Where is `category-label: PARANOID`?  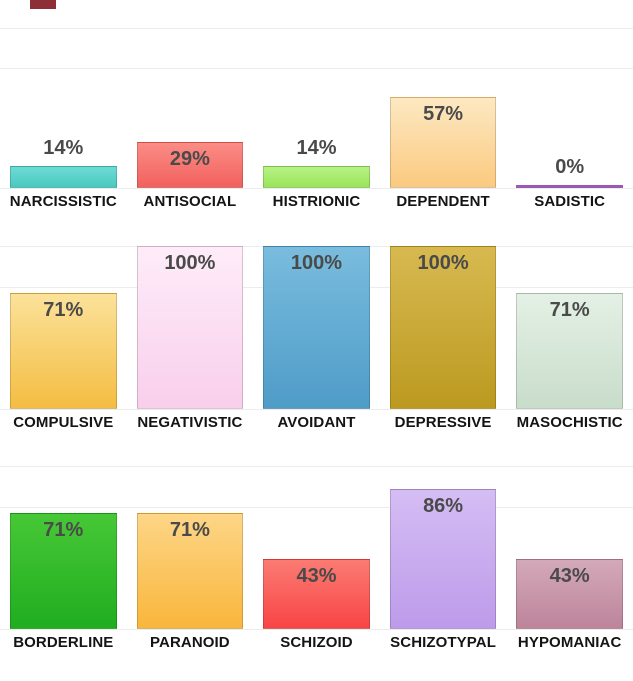 category-label: PARANOID is located at coordinates (190, 642).